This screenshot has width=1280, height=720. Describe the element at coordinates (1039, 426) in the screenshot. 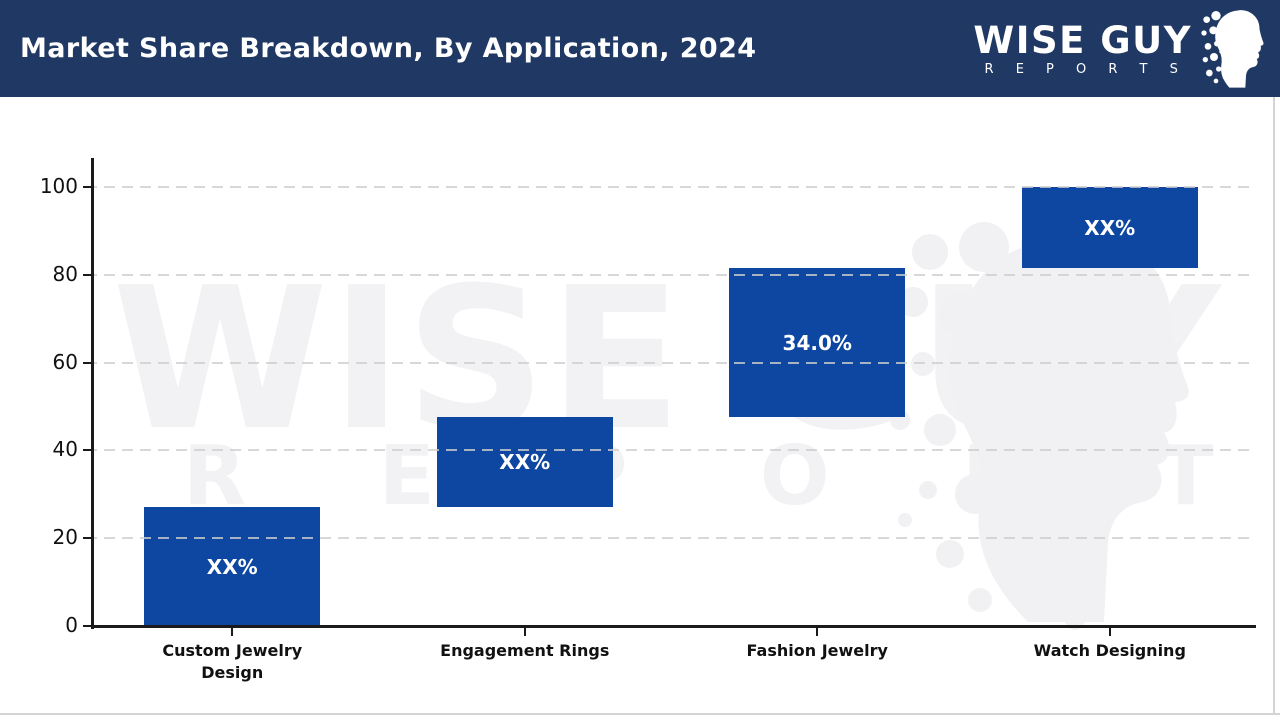

I see `watermark-head-icon` at that location.